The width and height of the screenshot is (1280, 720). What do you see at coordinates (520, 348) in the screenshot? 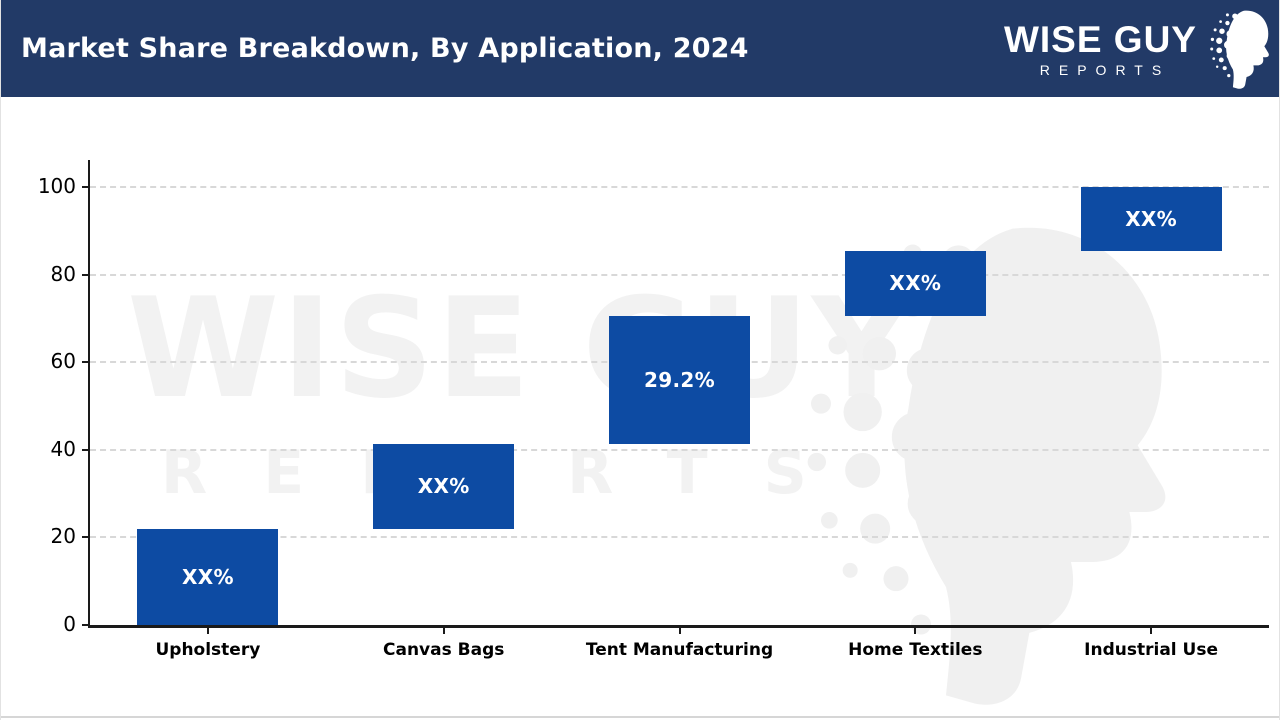
I see `watermark-wordmark: WISE GUY` at bounding box center [520, 348].